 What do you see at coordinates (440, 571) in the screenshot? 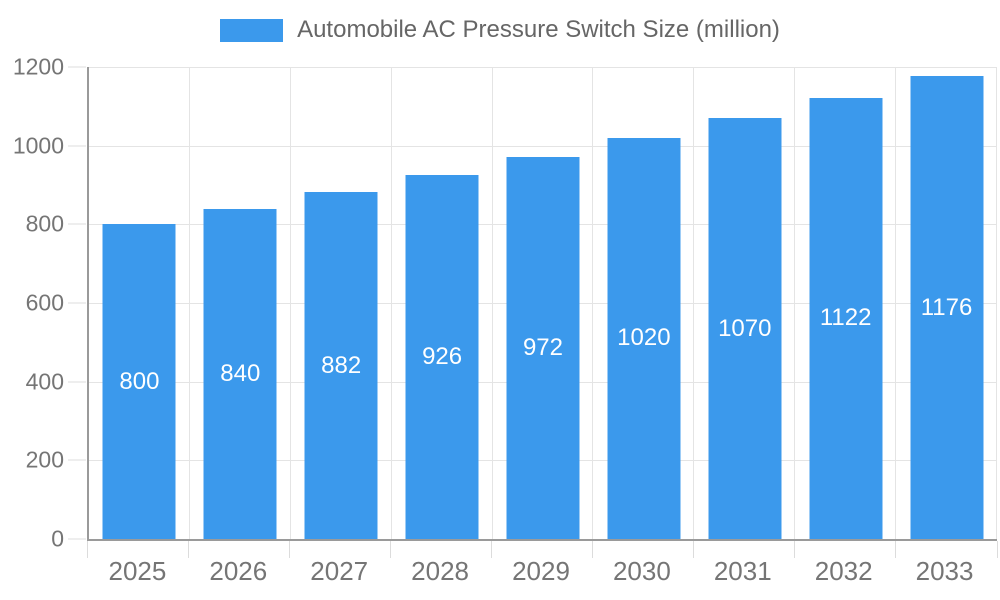
I see `x-tick-label: 2028` at bounding box center [440, 571].